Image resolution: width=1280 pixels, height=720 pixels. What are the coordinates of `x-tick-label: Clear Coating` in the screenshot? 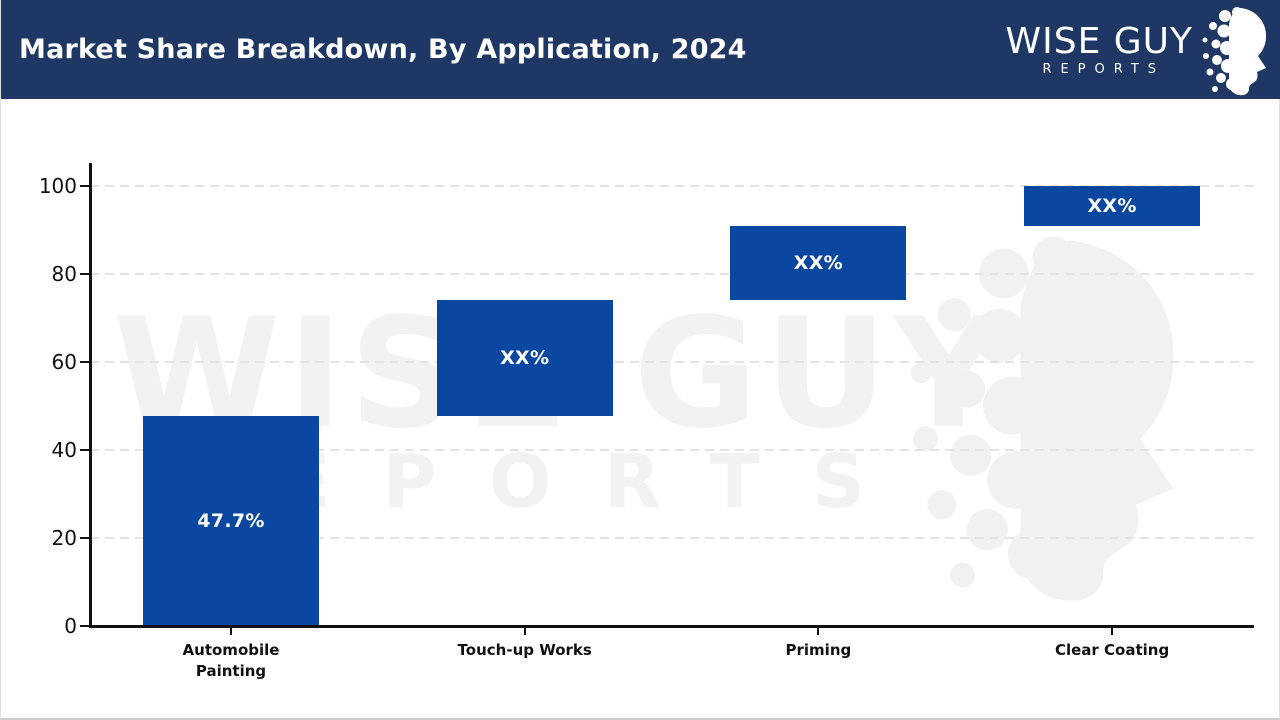 It's located at (1112, 650).